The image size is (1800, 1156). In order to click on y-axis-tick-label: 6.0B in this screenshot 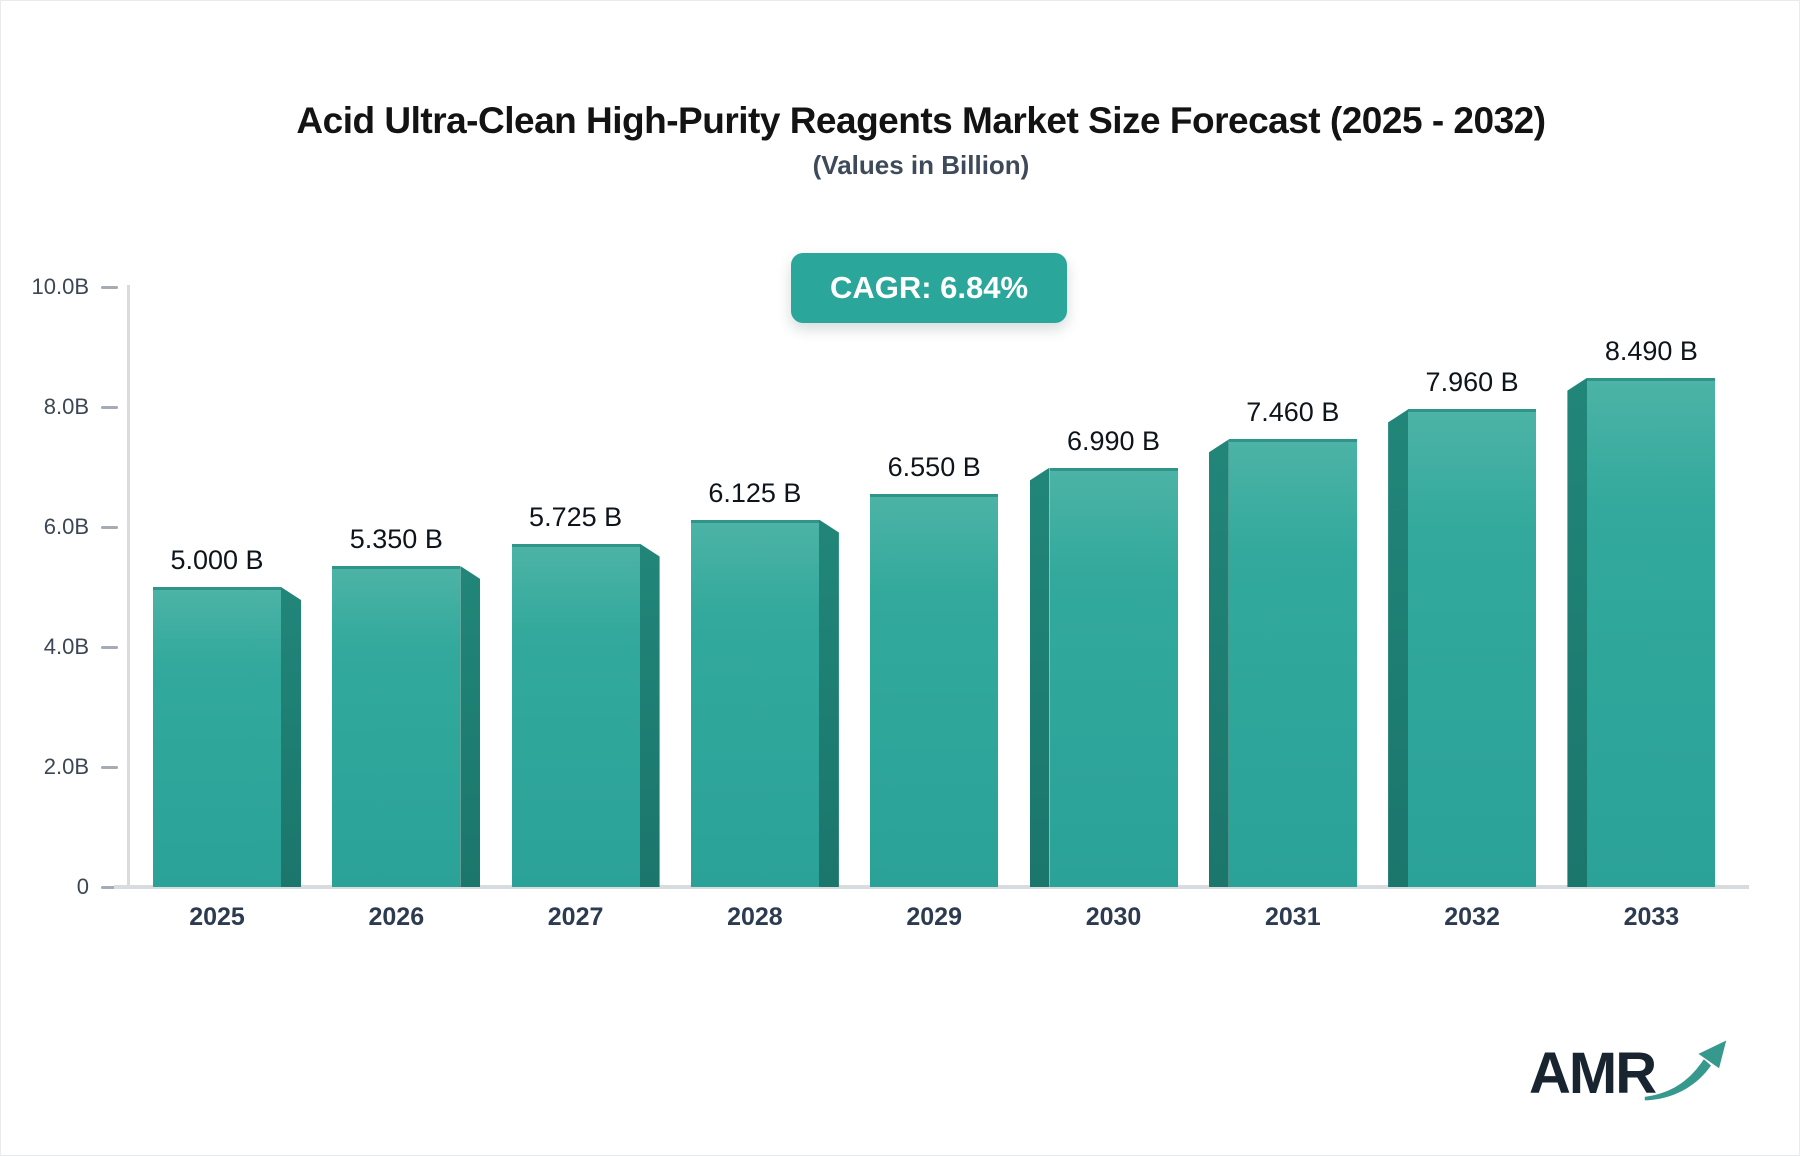, I will do `click(66, 526)`.